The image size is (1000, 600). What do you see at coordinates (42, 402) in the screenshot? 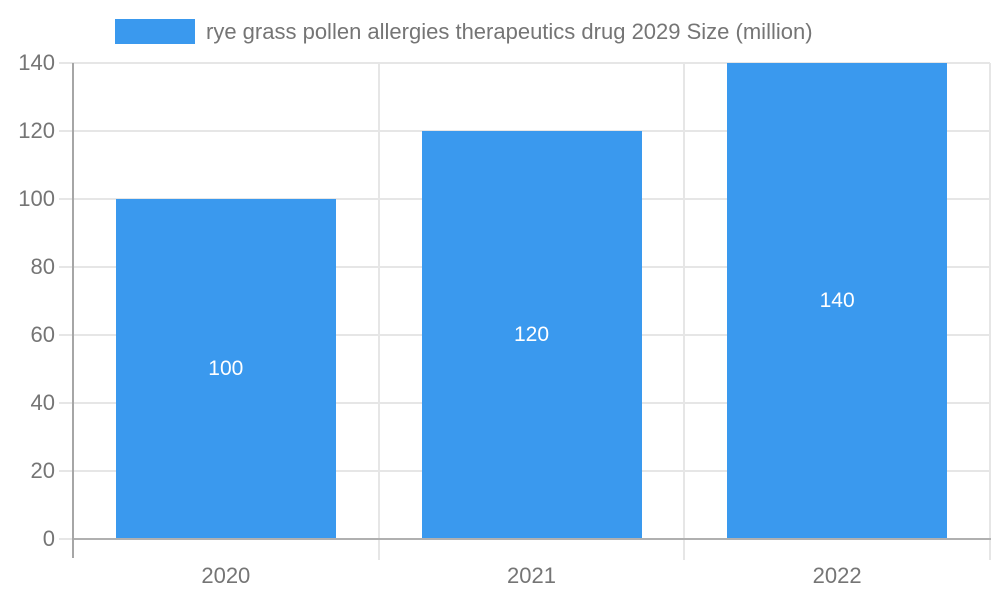
I see `y-axis-label: 40` at bounding box center [42, 402].